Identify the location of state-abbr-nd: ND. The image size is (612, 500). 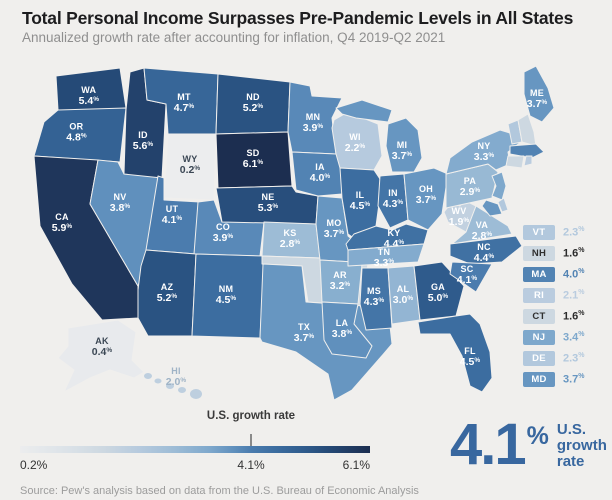
(253, 97).